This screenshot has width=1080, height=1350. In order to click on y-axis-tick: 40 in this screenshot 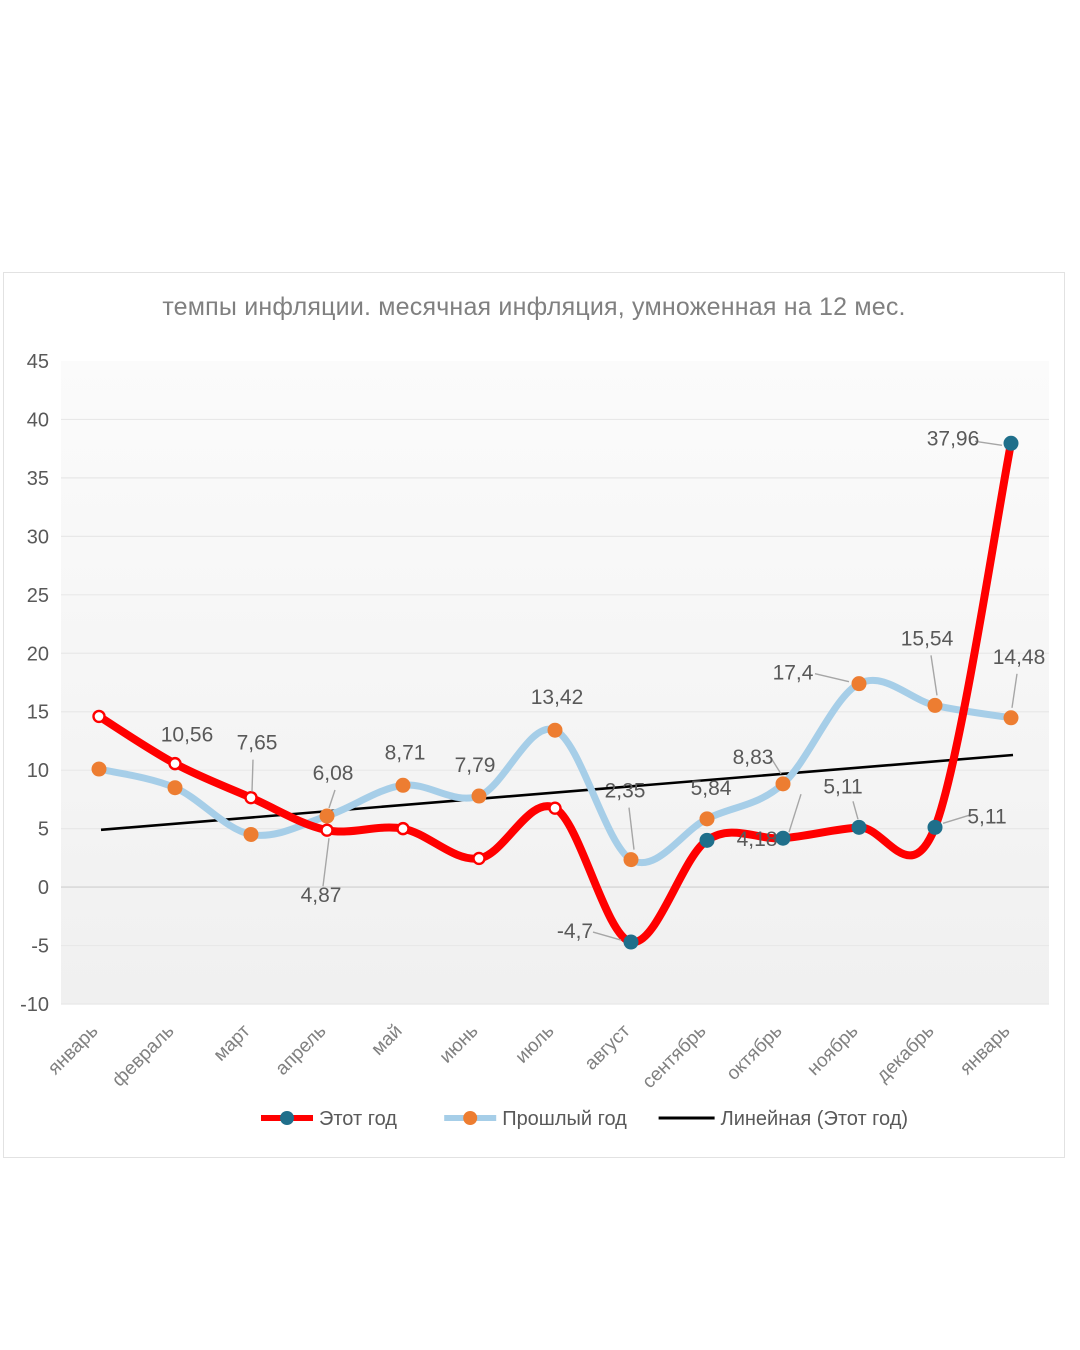, I will do `click(38, 420)`.